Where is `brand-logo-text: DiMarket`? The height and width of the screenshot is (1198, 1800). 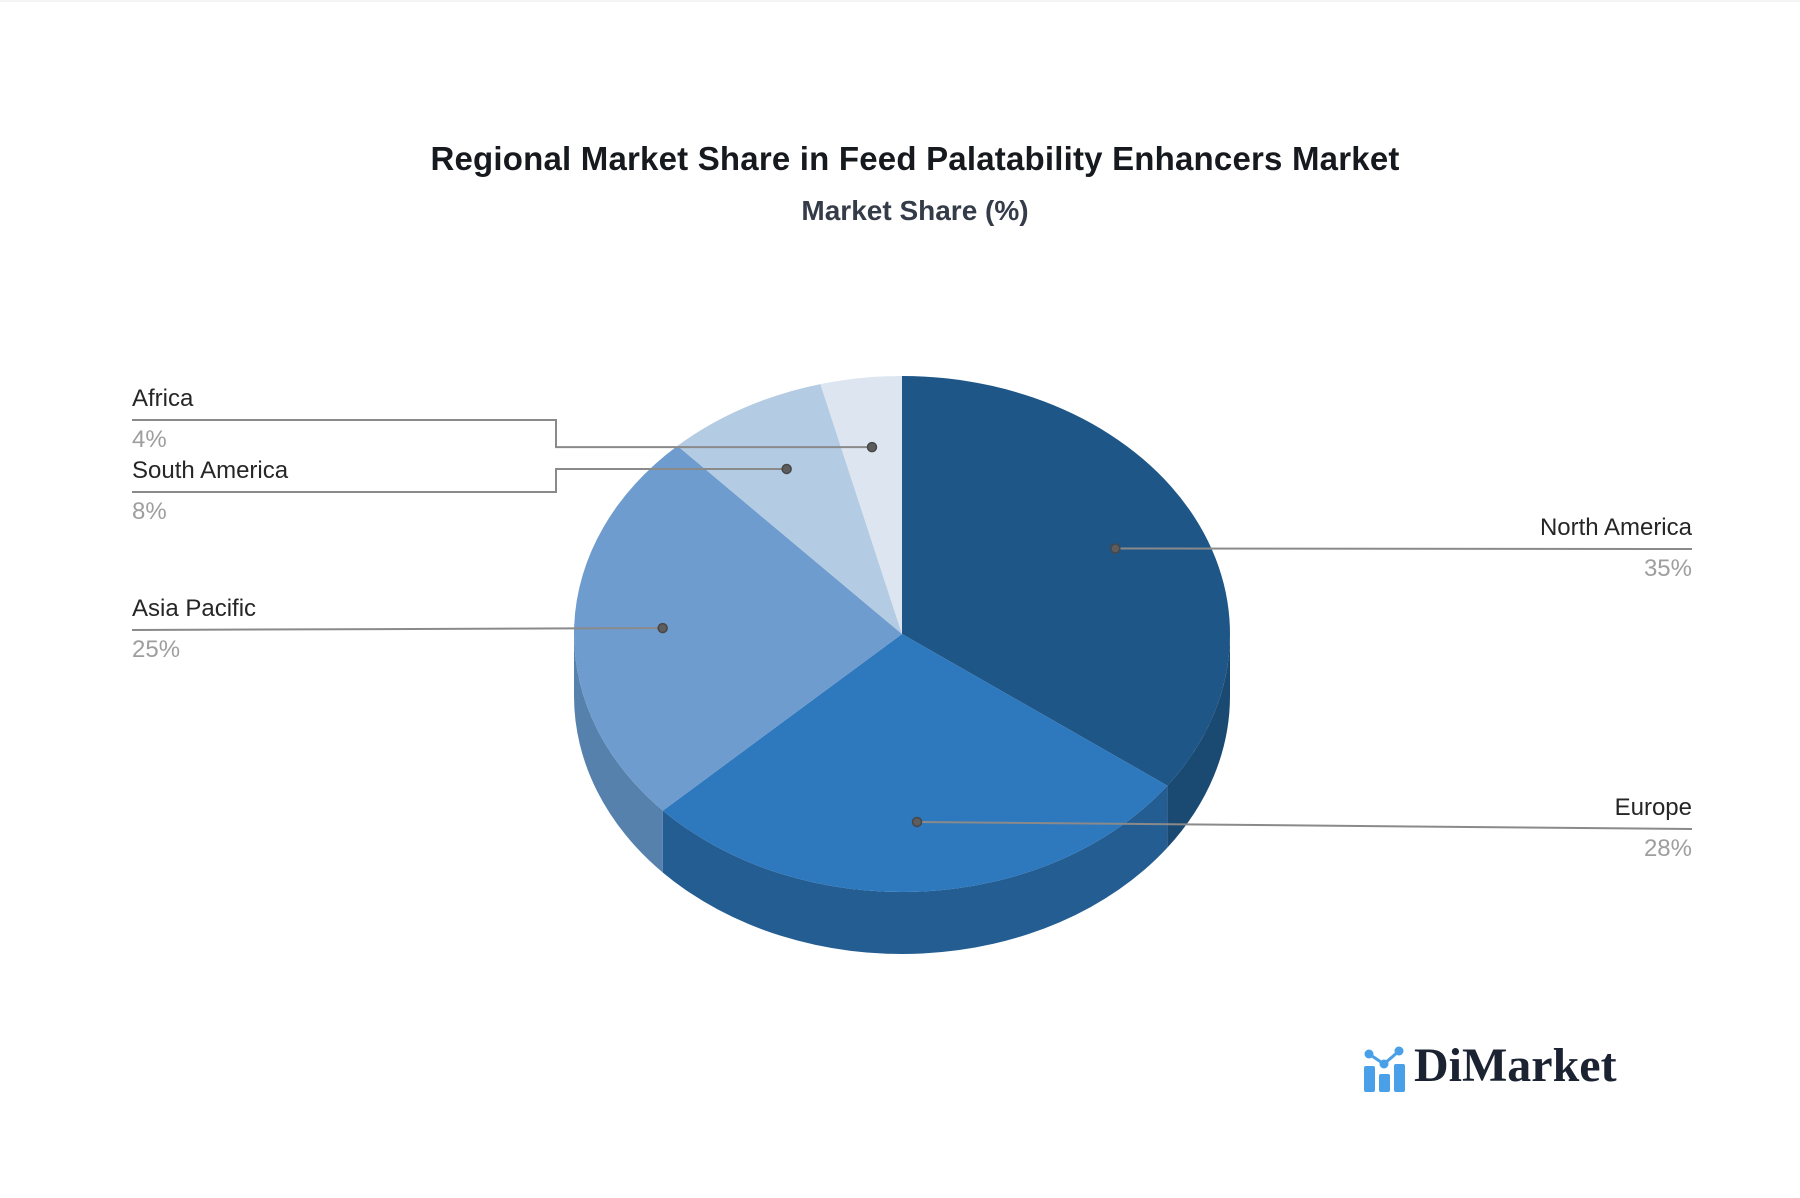 brand-logo-text: DiMarket is located at coordinates (1515, 1065).